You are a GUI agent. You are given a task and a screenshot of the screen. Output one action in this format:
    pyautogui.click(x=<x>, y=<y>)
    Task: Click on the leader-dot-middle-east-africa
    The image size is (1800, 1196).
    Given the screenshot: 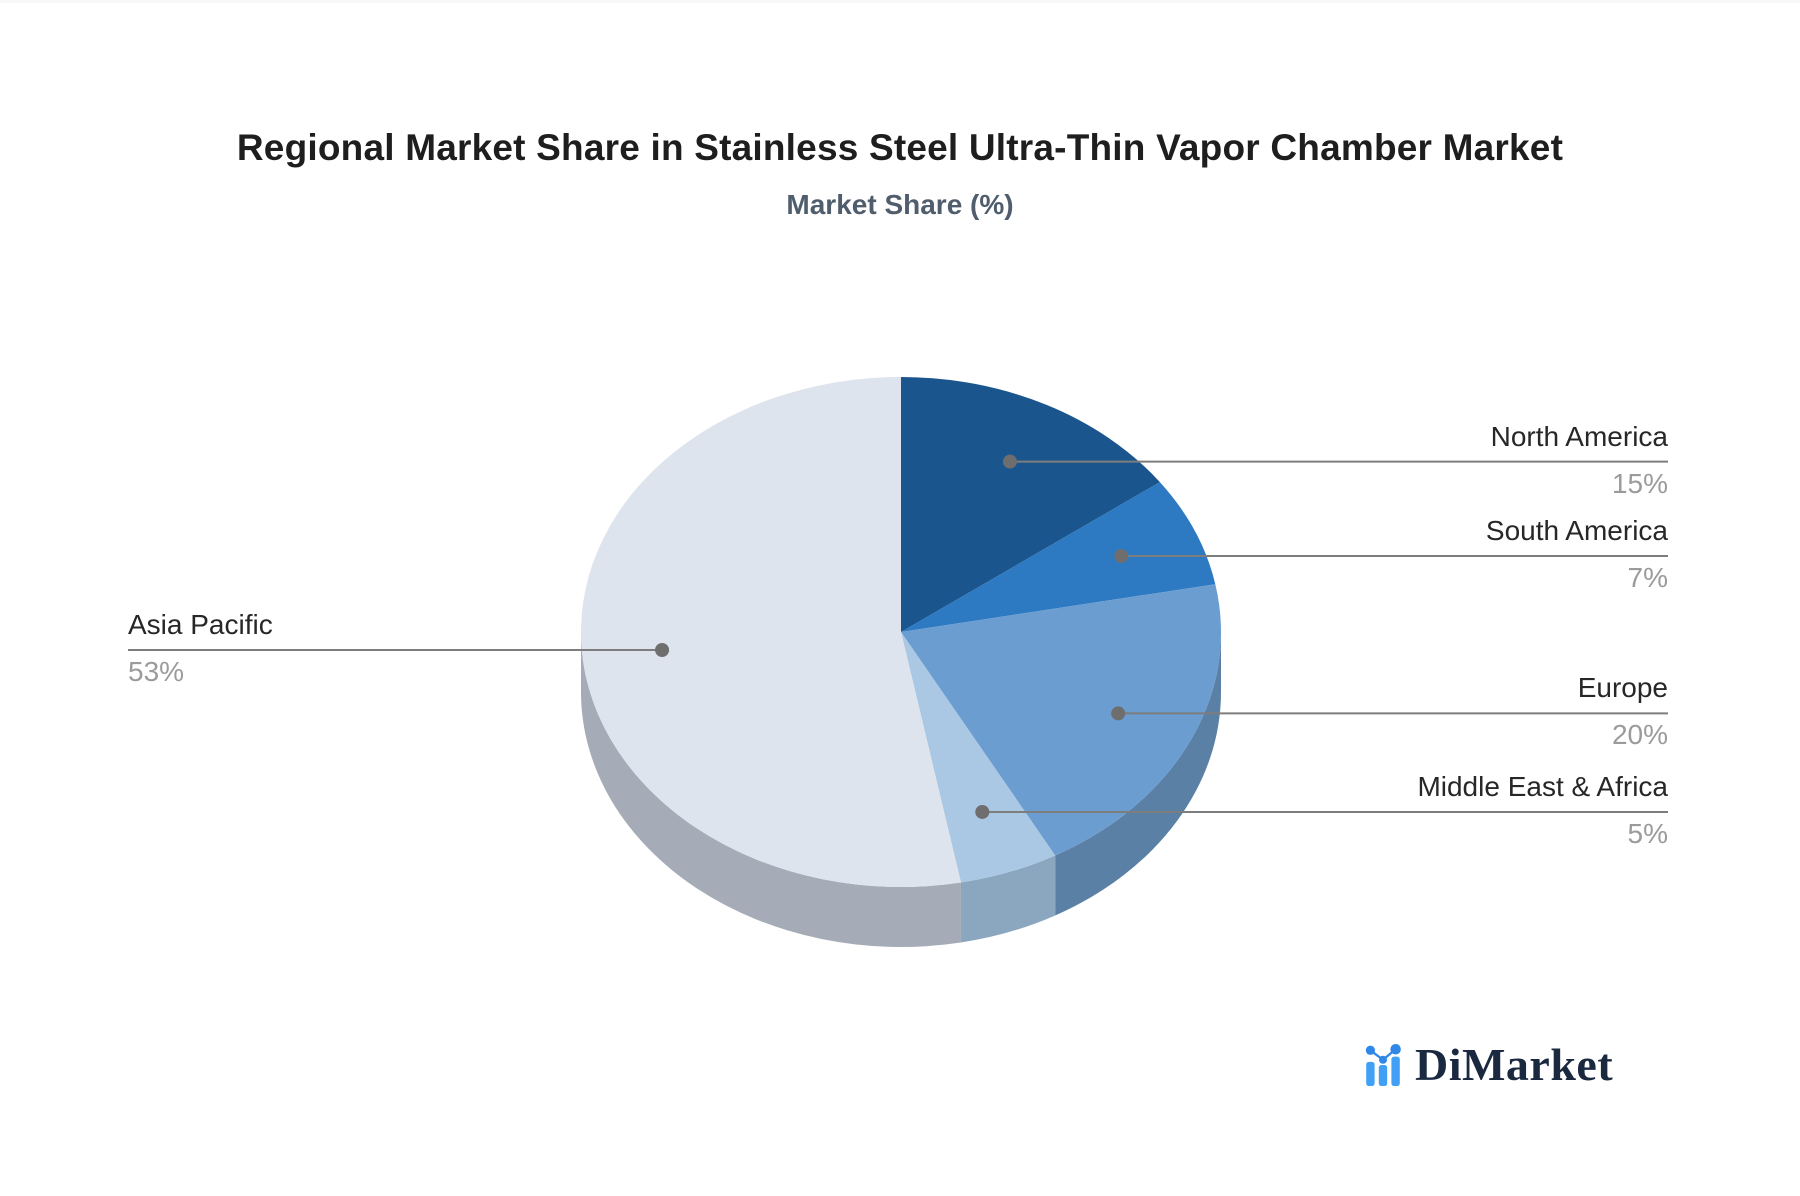 What is the action you would take?
    pyautogui.click(x=982, y=811)
    